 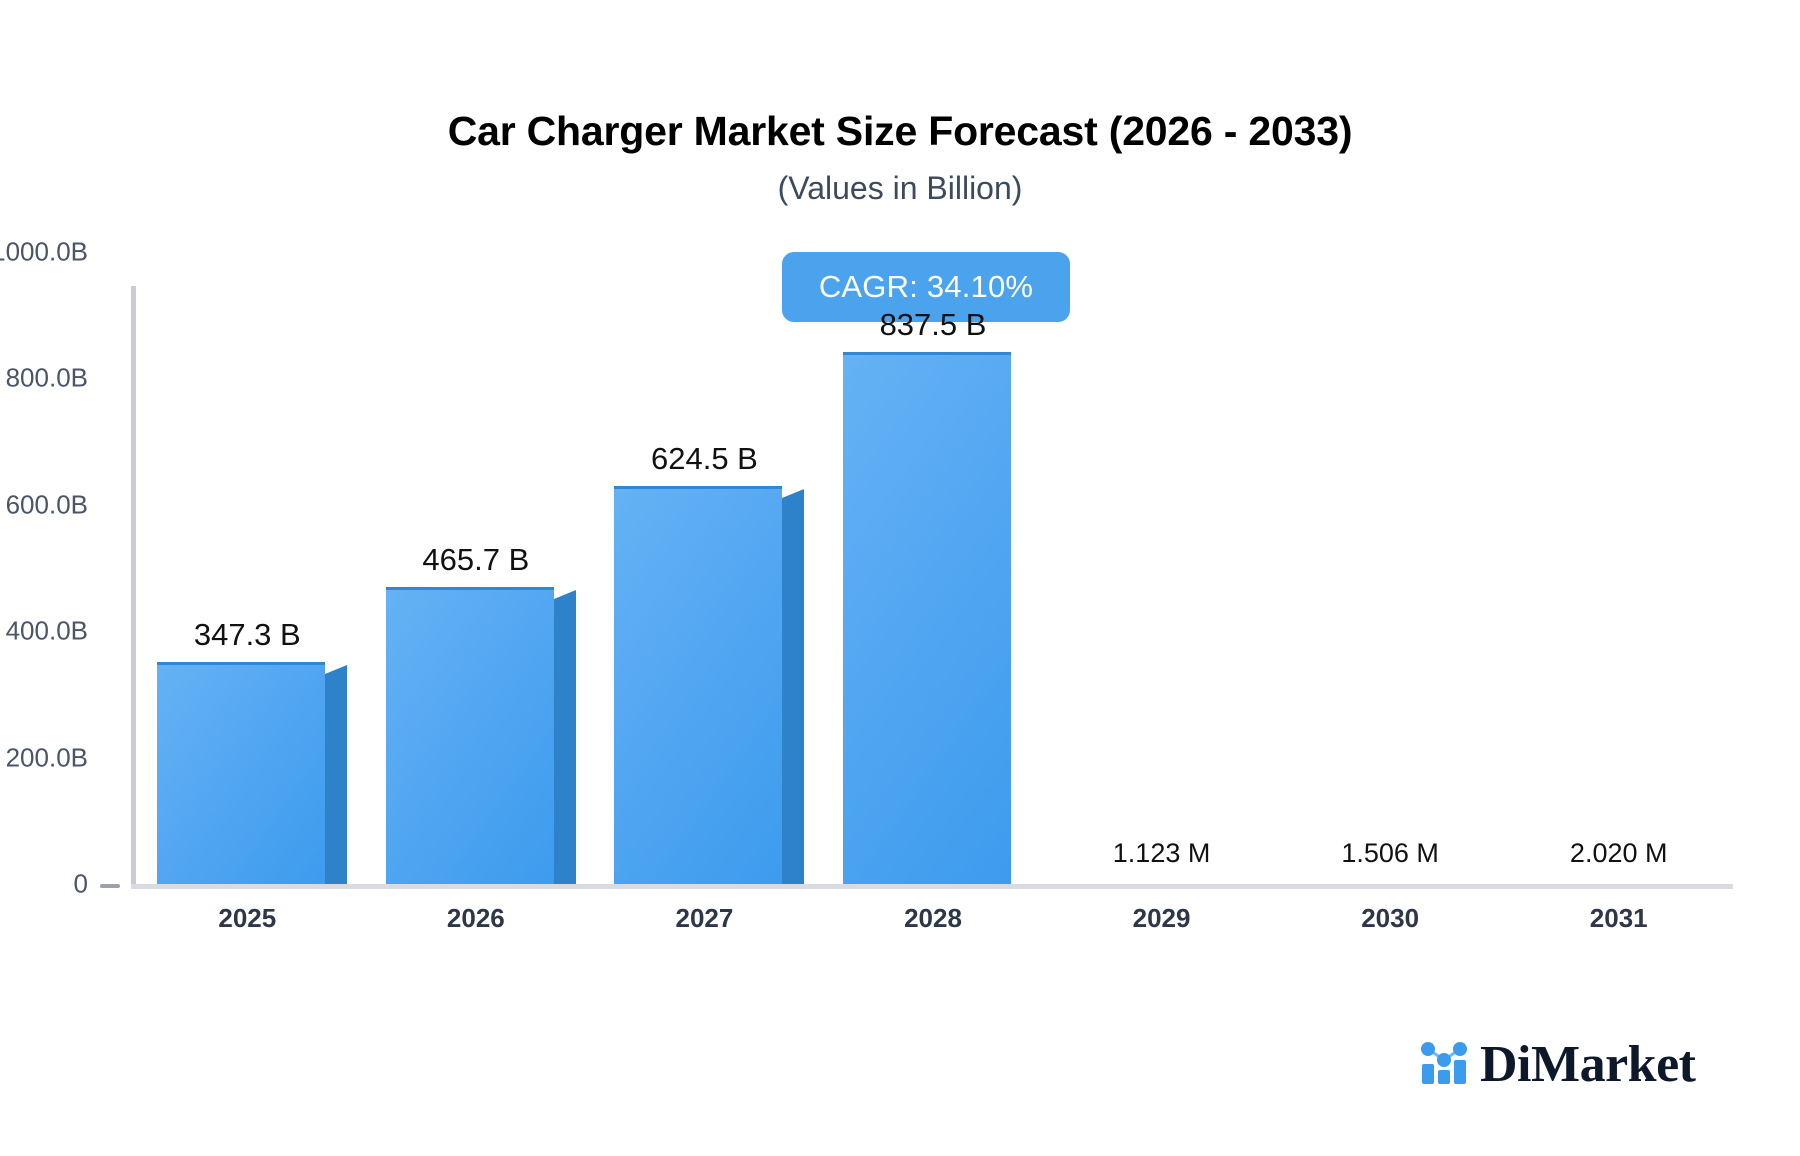 What do you see at coordinates (1618, 918) in the screenshot?
I see `x-axis-tick-label: 2031` at bounding box center [1618, 918].